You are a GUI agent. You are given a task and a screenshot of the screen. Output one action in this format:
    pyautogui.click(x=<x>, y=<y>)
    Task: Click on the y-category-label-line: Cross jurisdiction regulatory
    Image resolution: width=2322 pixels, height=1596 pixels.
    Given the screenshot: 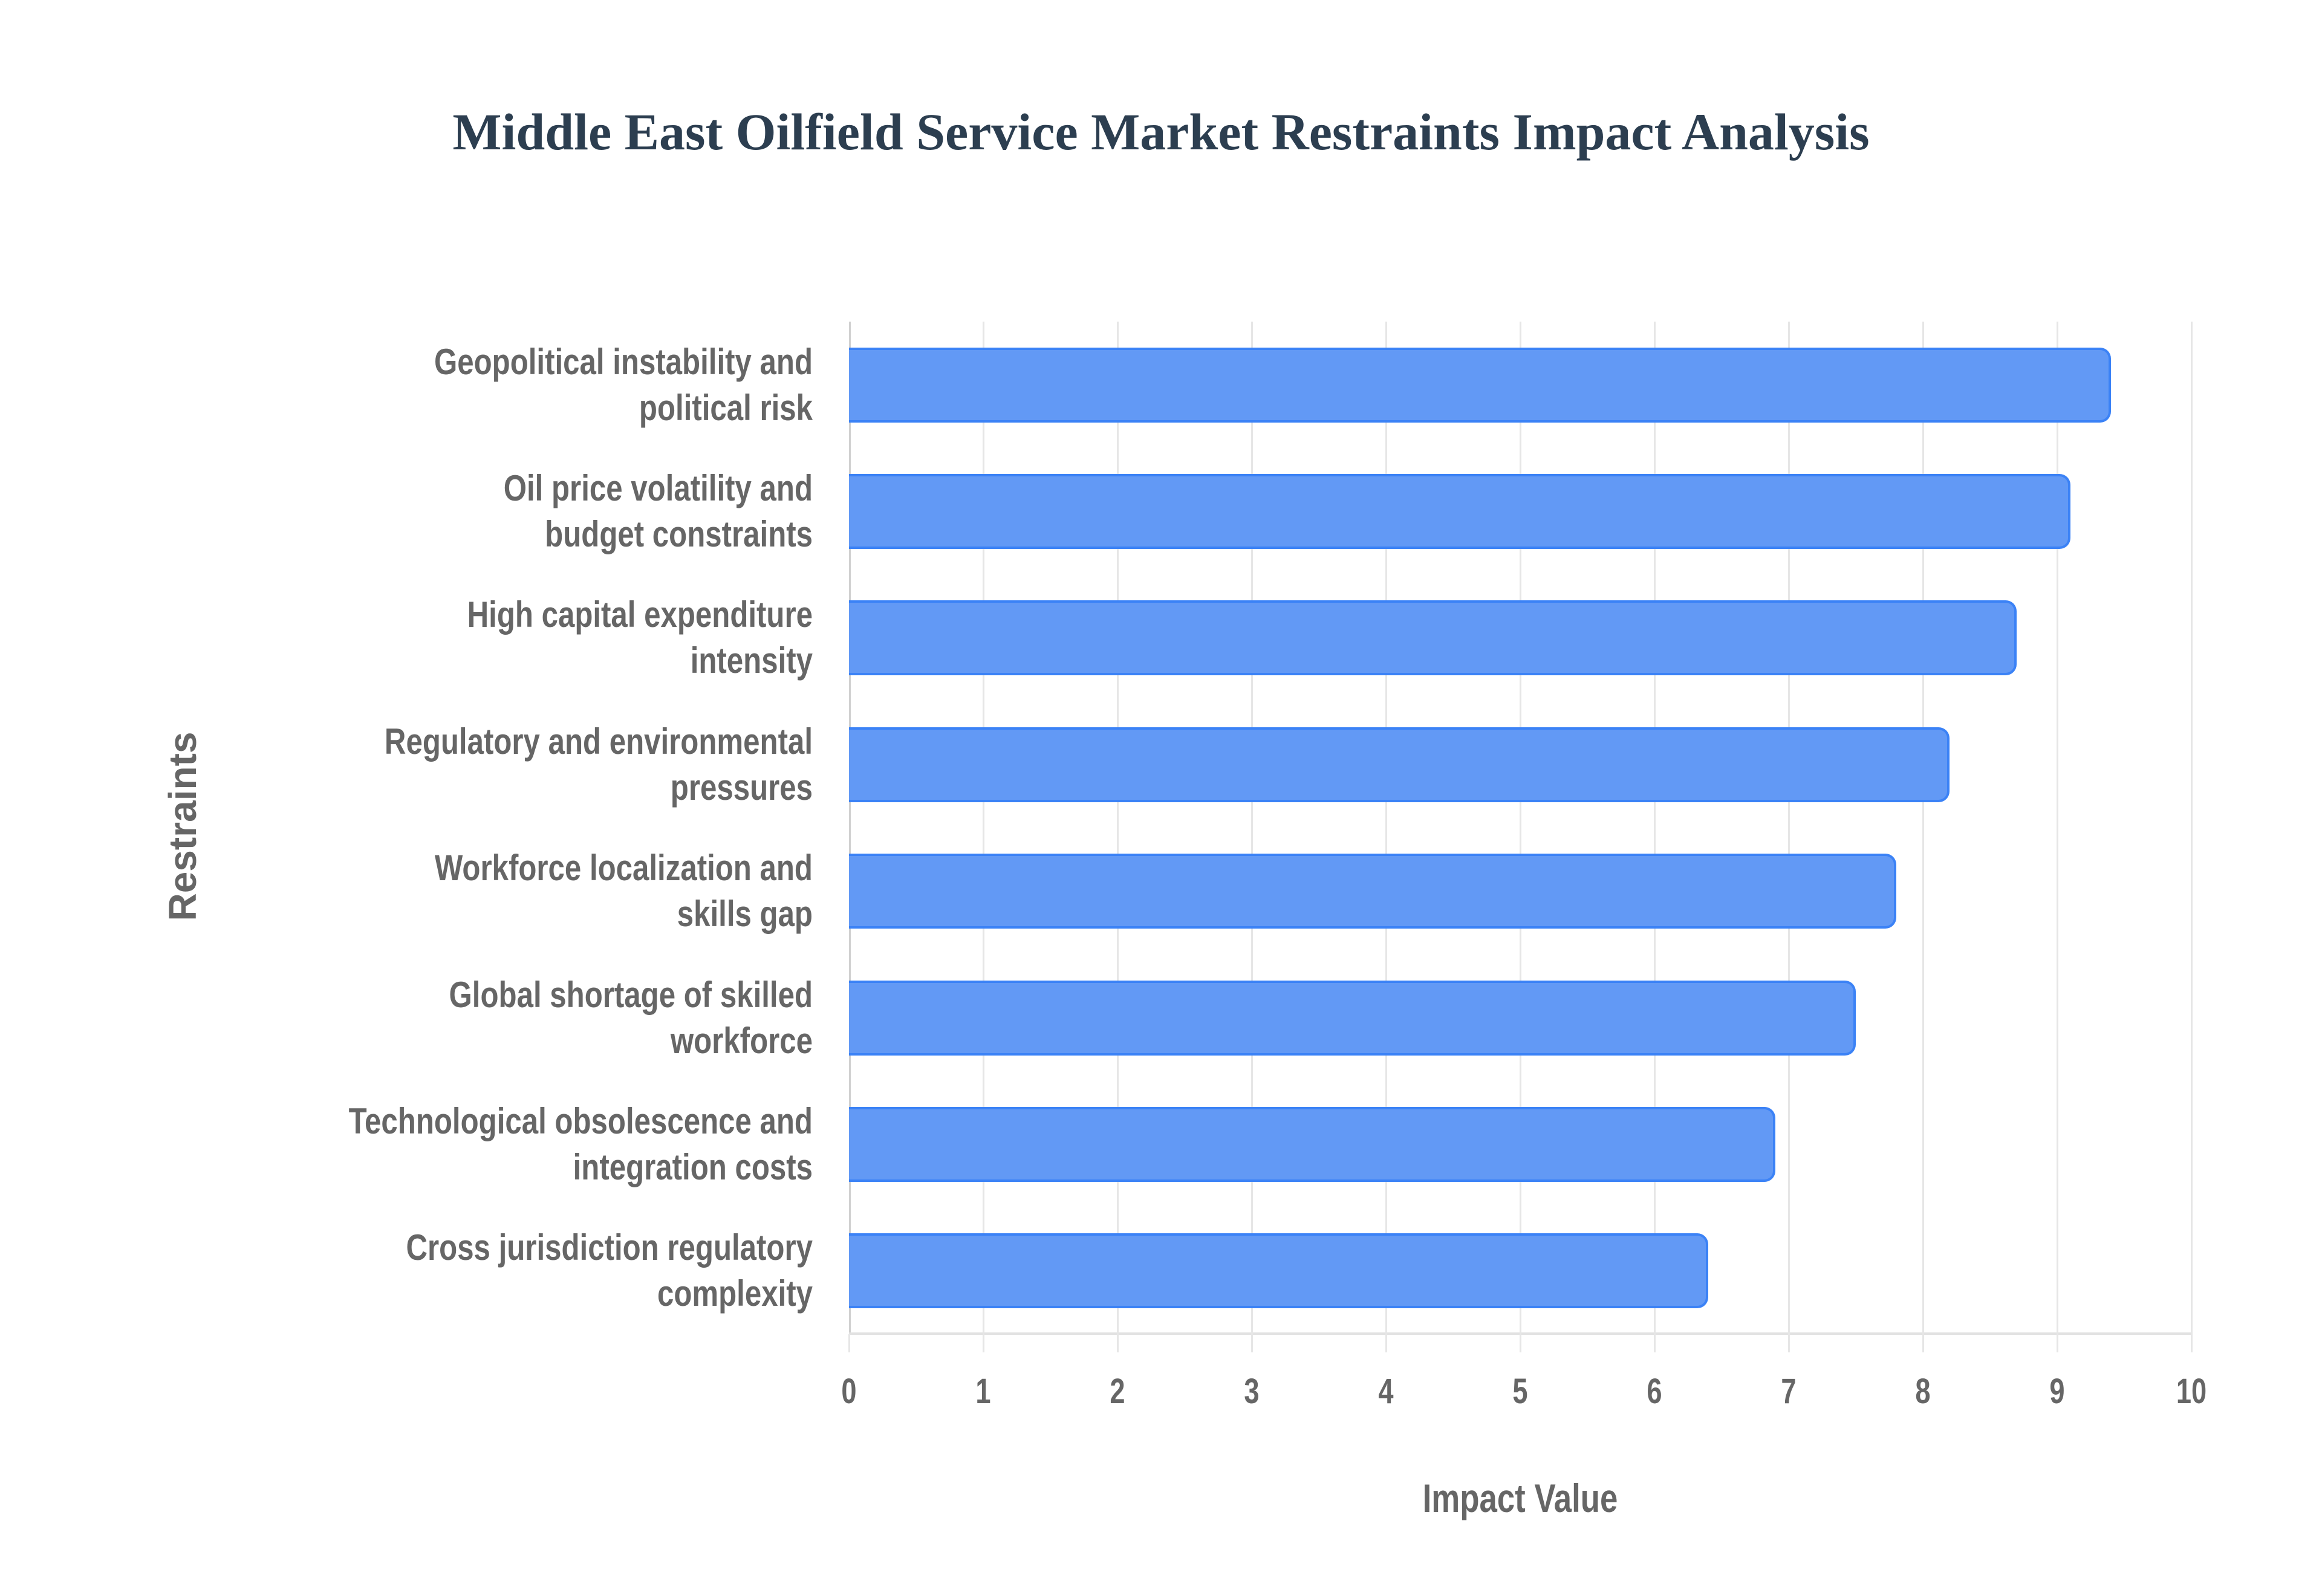 What is the action you would take?
    pyautogui.click(x=609, y=1247)
    